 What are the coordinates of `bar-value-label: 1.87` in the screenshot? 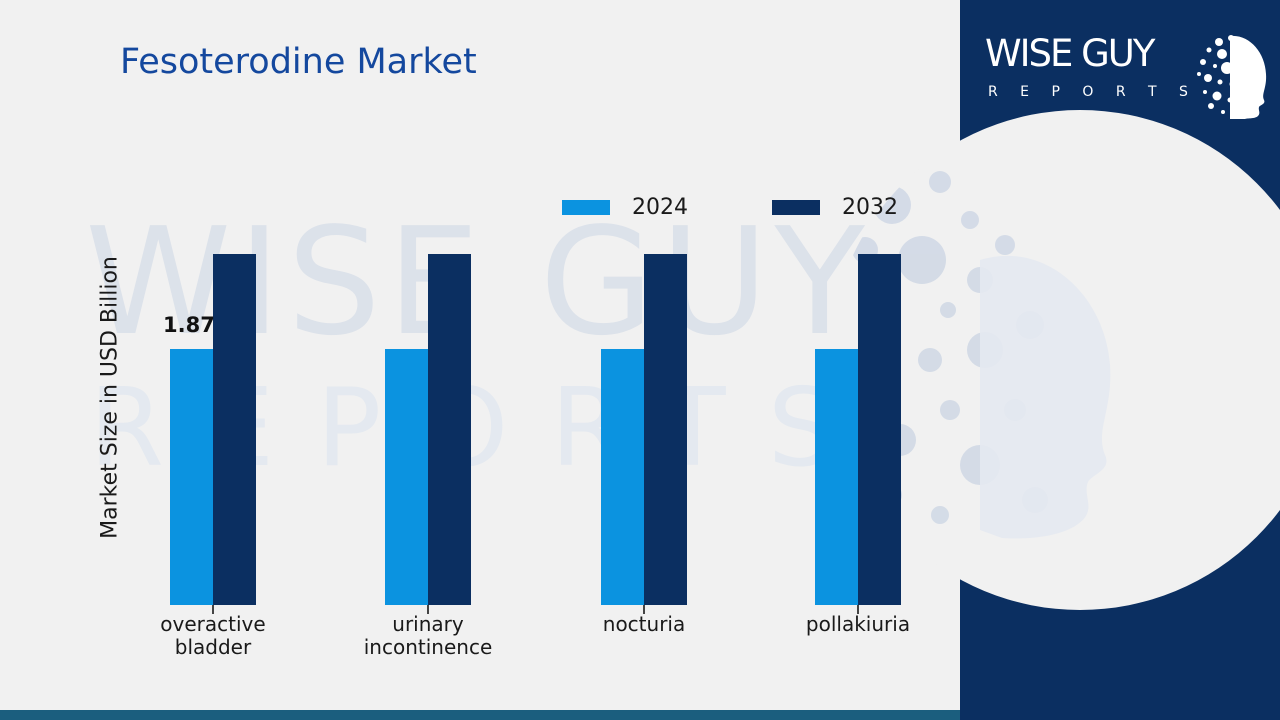 It's located at (189, 324).